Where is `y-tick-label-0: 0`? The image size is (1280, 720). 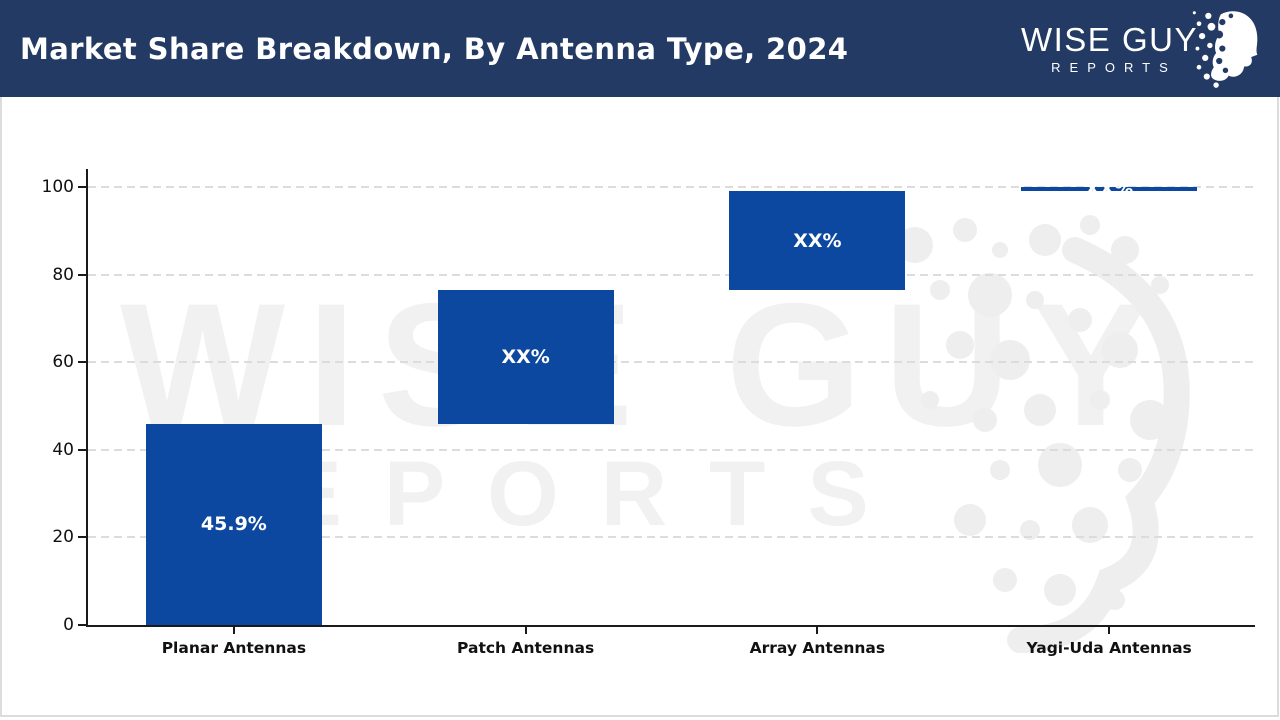
y-tick-label-0: 0 is located at coordinates (68, 625).